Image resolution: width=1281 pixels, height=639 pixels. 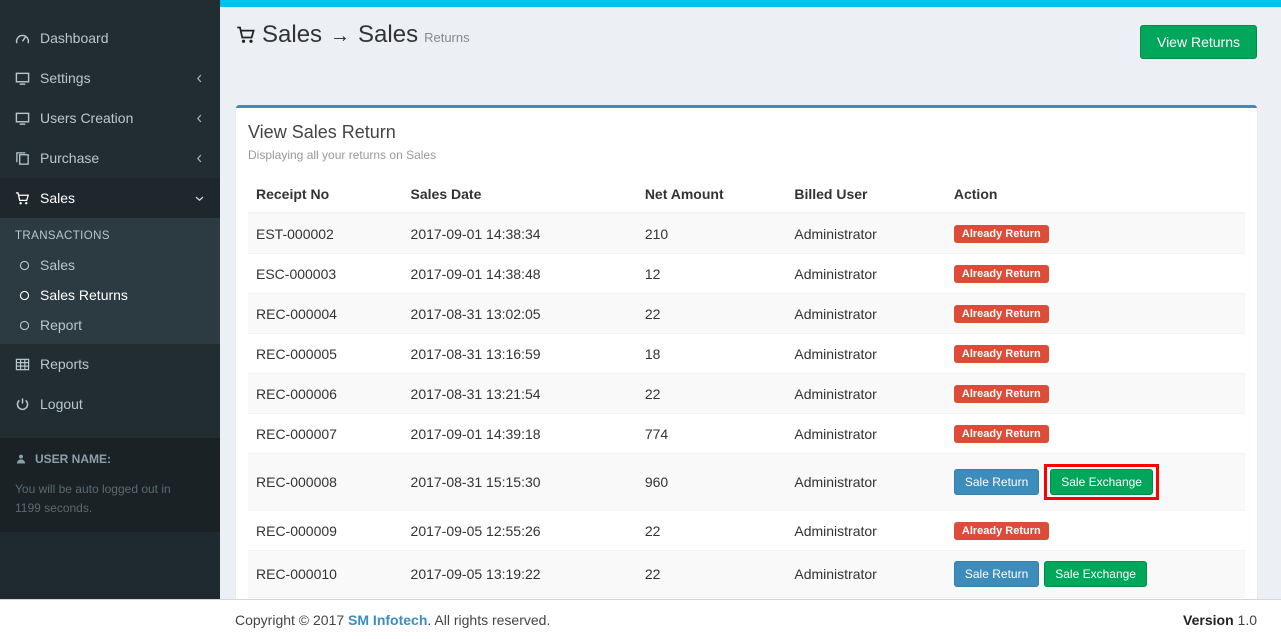 What do you see at coordinates (110, 38) in the screenshot?
I see `sidebar-item-dashboard: Dashboard` at bounding box center [110, 38].